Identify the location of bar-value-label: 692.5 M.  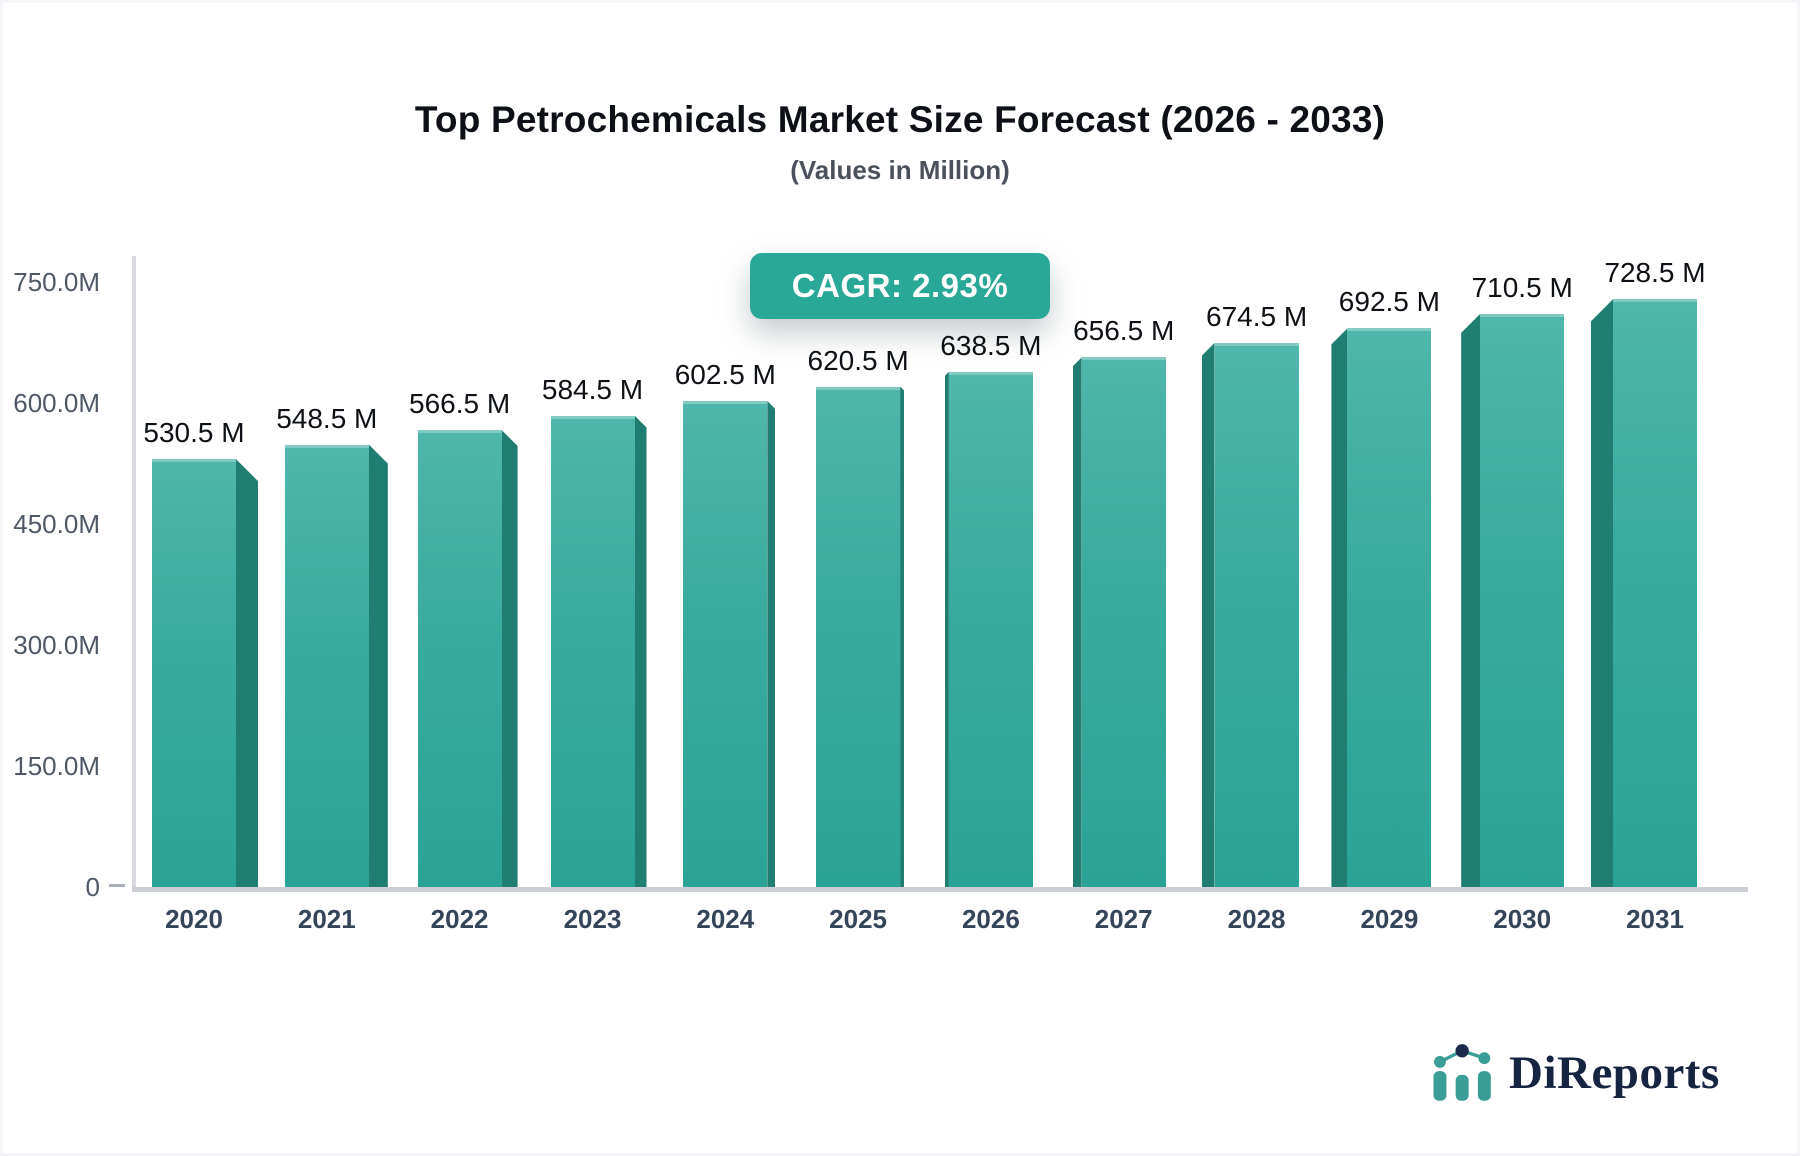
(1389, 302).